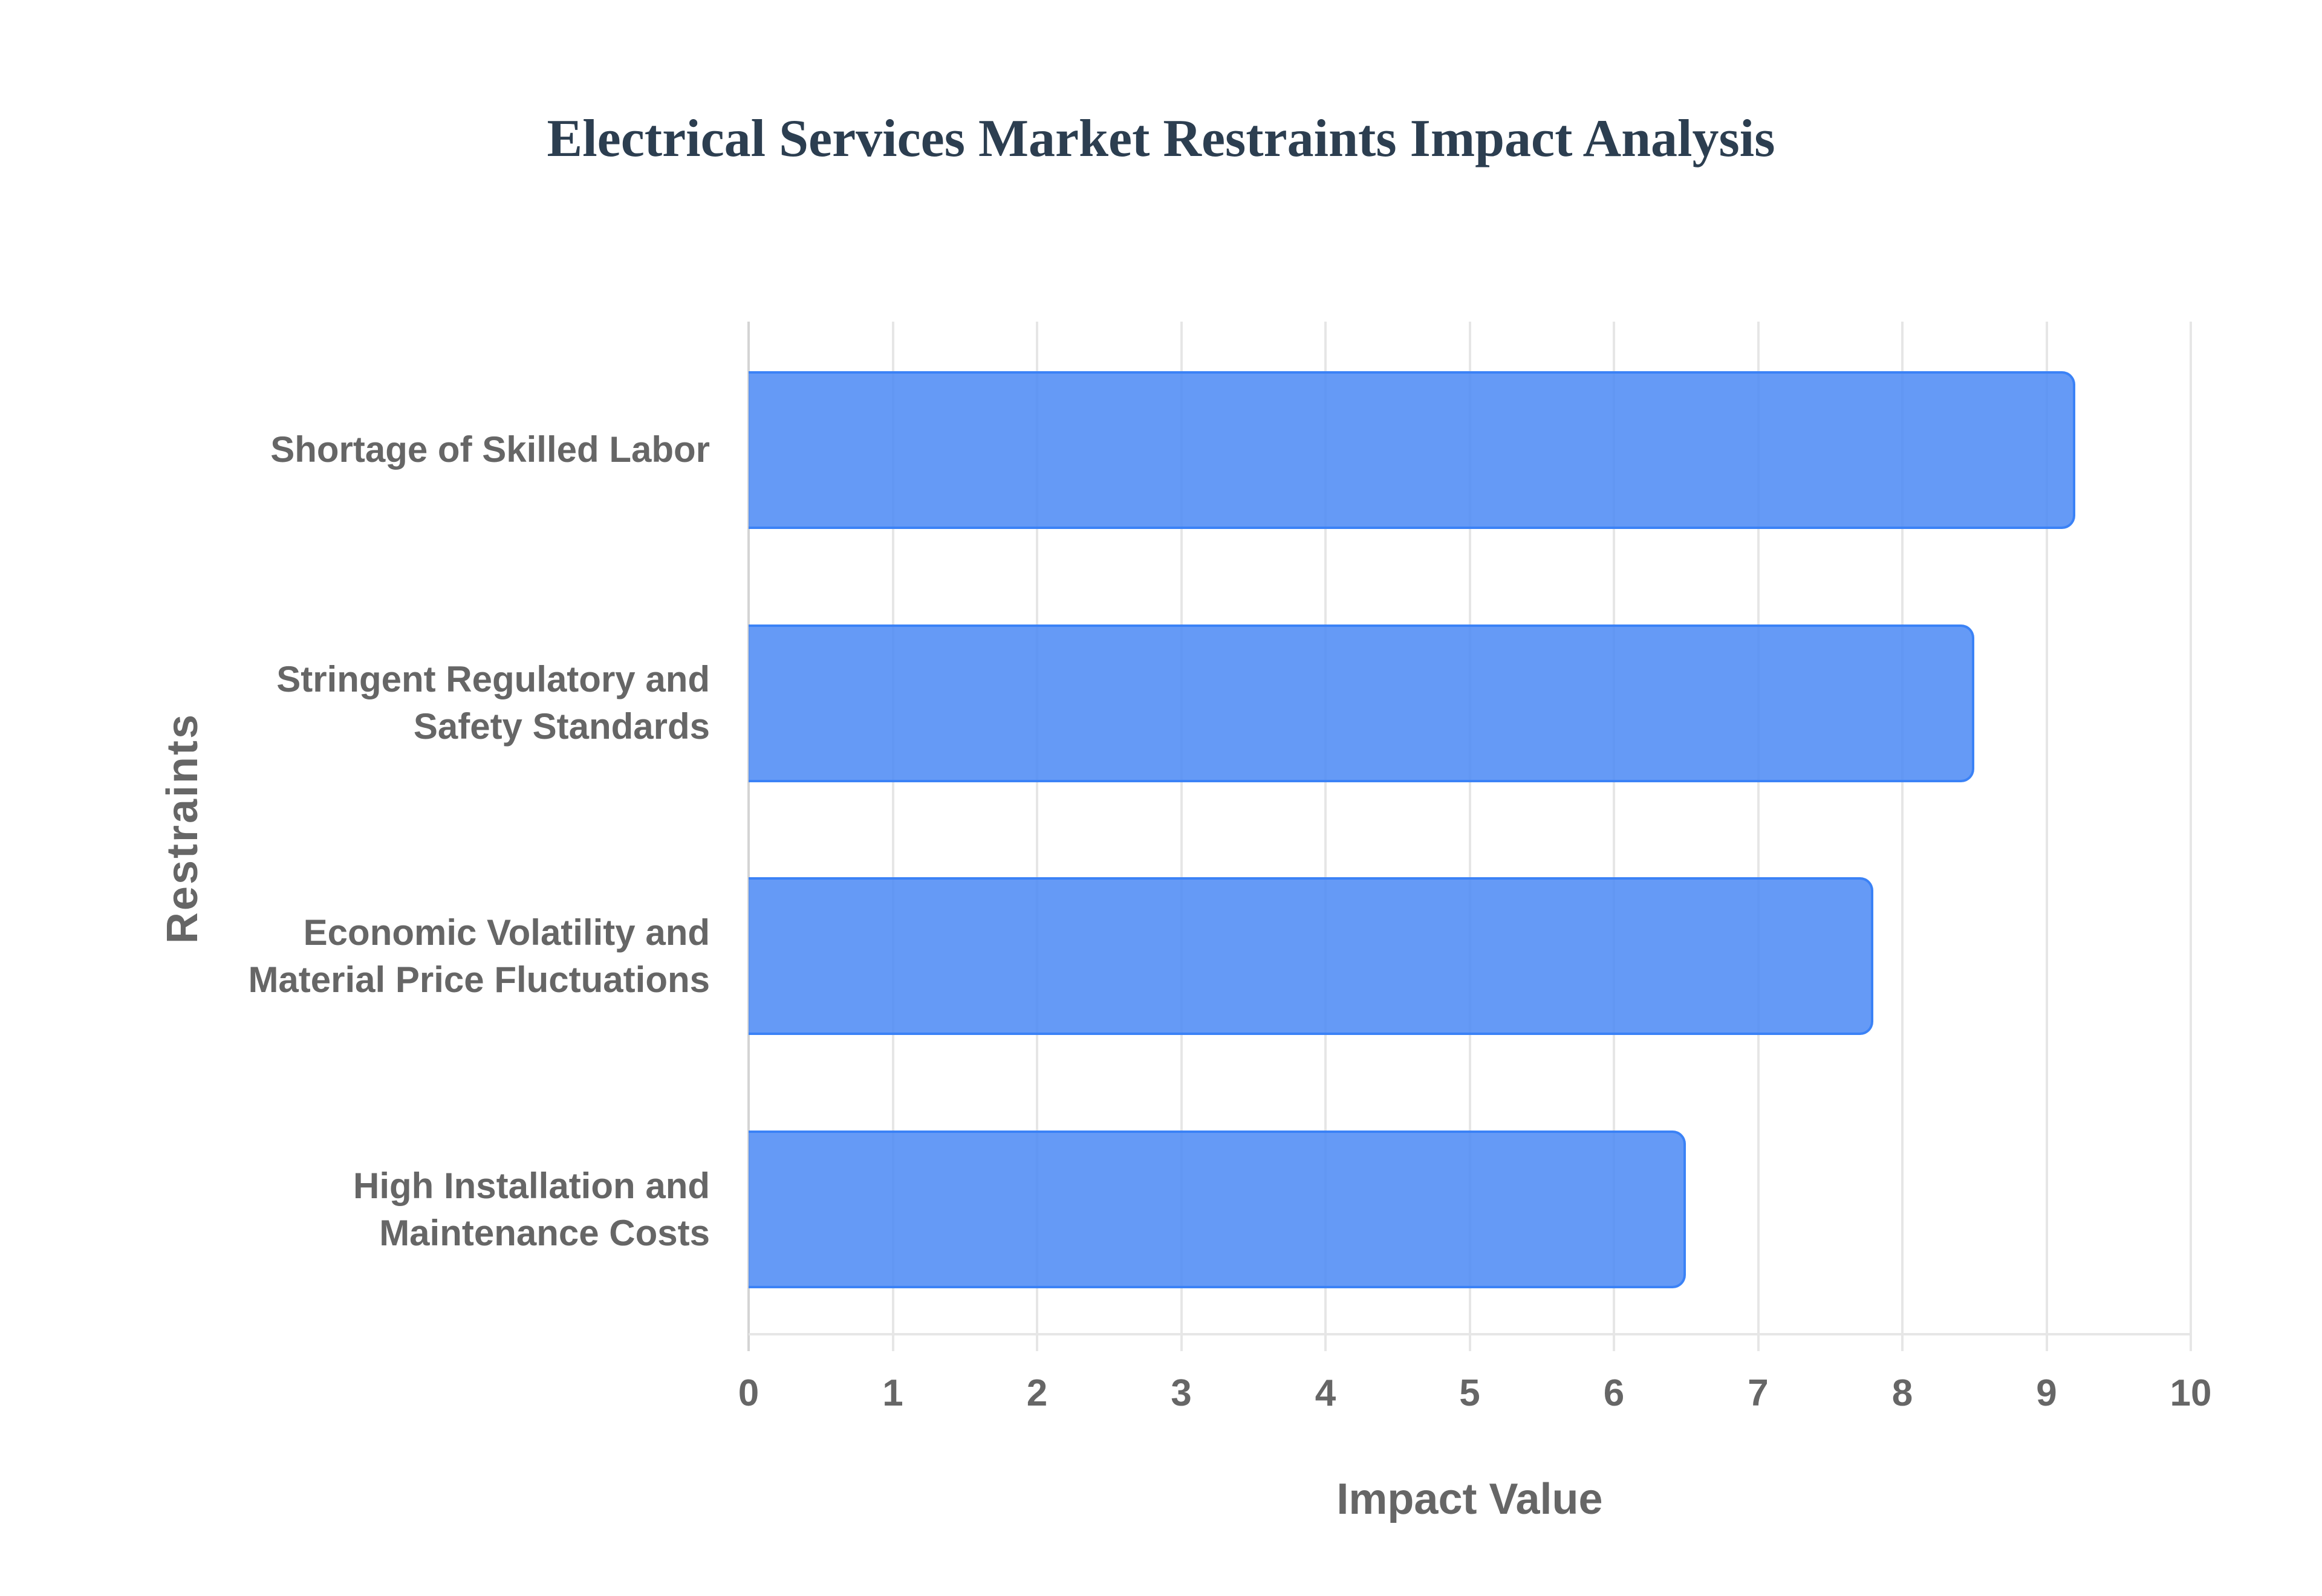 The width and height of the screenshot is (2322, 1596). What do you see at coordinates (1469, 1499) in the screenshot?
I see `x-axis-title: Impact Value` at bounding box center [1469, 1499].